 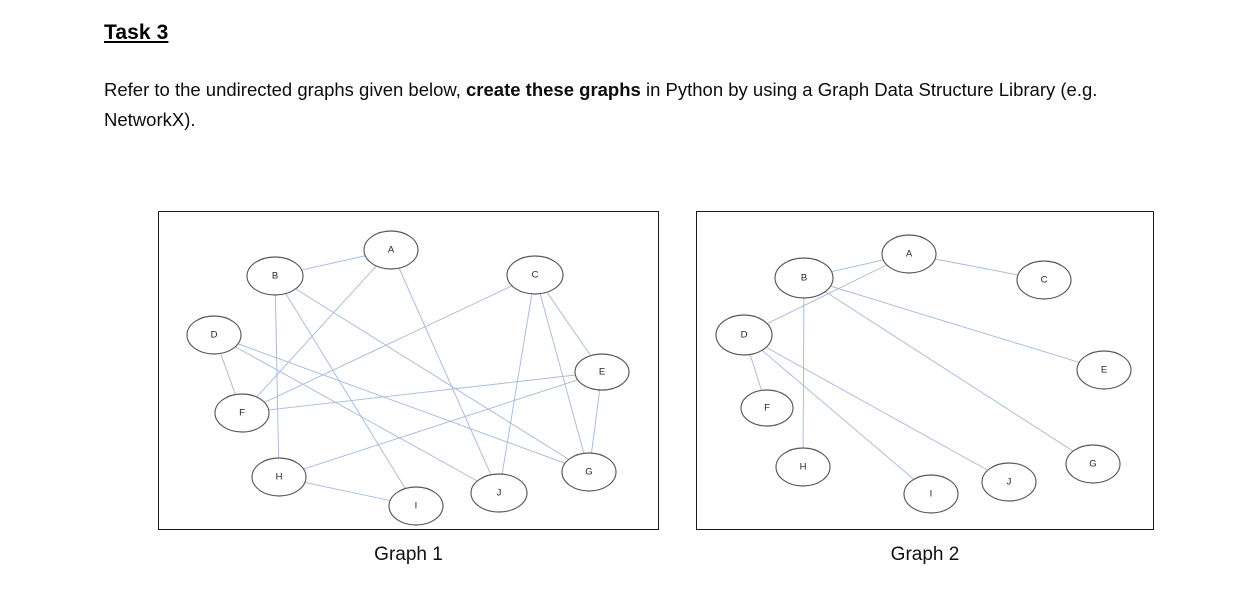 What do you see at coordinates (955, 324) in the screenshot?
I see `graph-edge-B-E` at bounding box center [955, 324].